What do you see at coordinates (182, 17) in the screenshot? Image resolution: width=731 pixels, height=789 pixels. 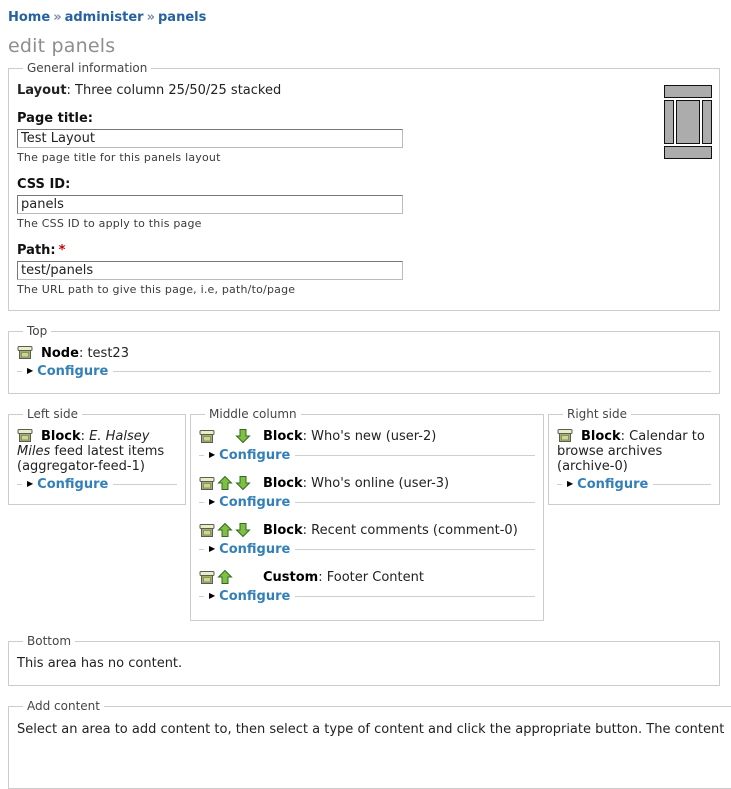 I see `breadcrumb-link-panels: panels` at bounding box center [182, 17].